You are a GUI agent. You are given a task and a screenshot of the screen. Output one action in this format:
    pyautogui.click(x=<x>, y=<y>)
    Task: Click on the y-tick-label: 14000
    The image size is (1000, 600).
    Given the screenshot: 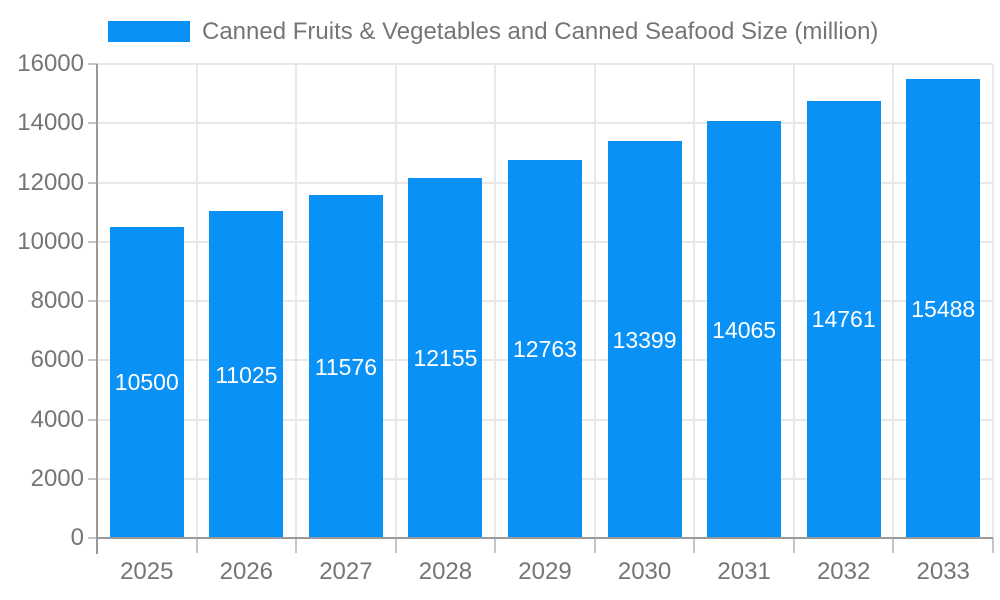 What is the action you would take?
    pyautogui.click(x=50, y=123)
    